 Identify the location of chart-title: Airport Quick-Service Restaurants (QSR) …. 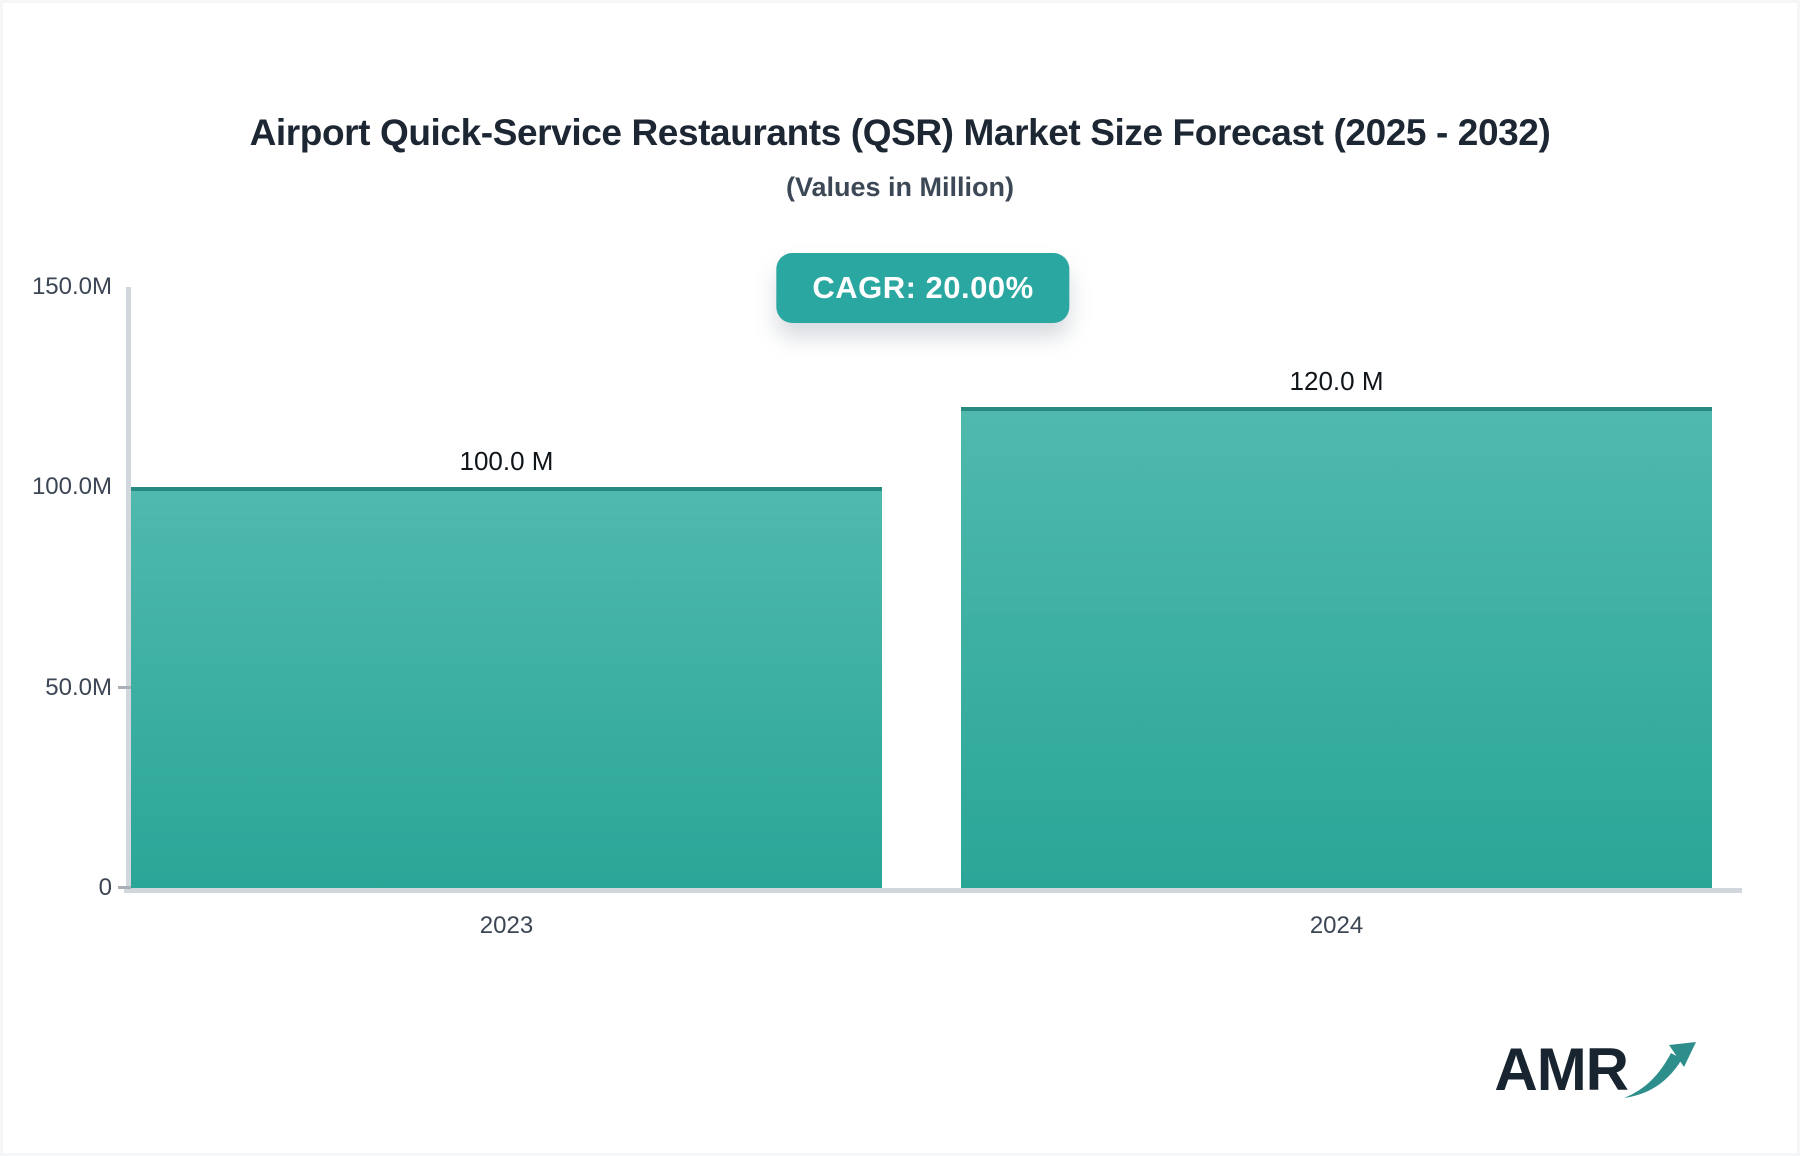
(900, 132).